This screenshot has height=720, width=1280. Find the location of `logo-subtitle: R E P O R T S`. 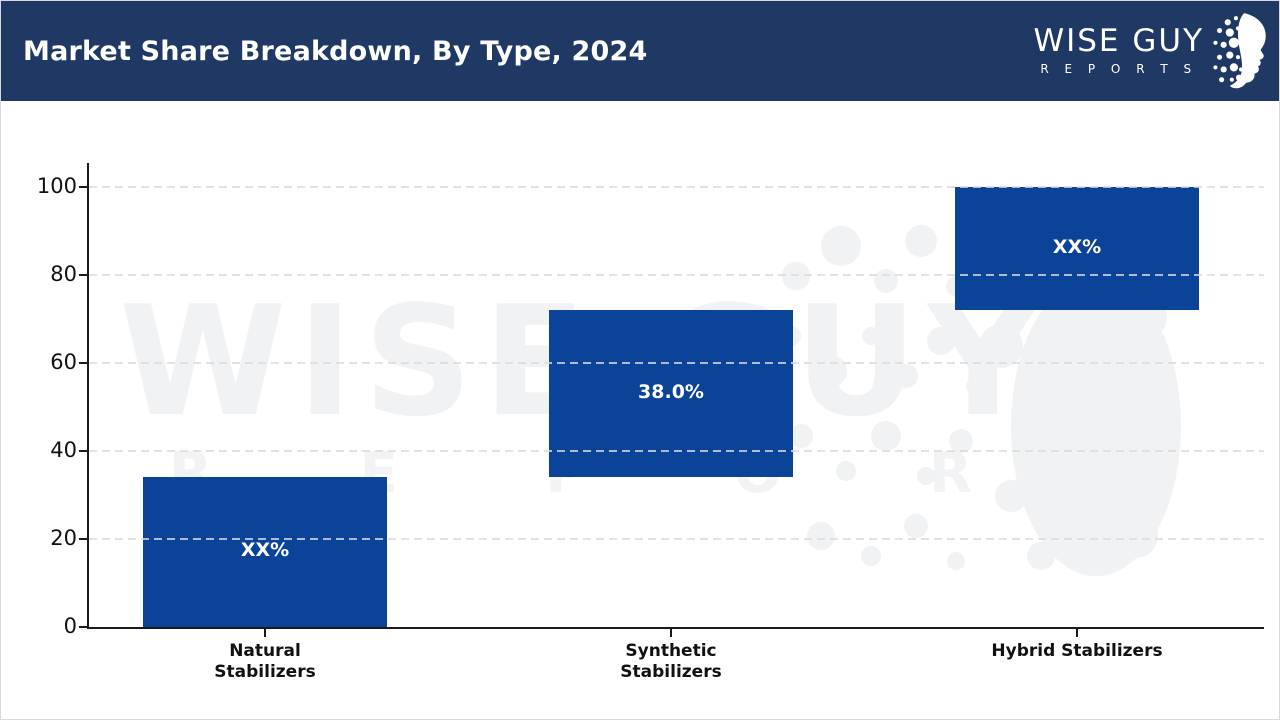

logo-subtitle: R E P O R T S is located at coordinates (1119, 69).